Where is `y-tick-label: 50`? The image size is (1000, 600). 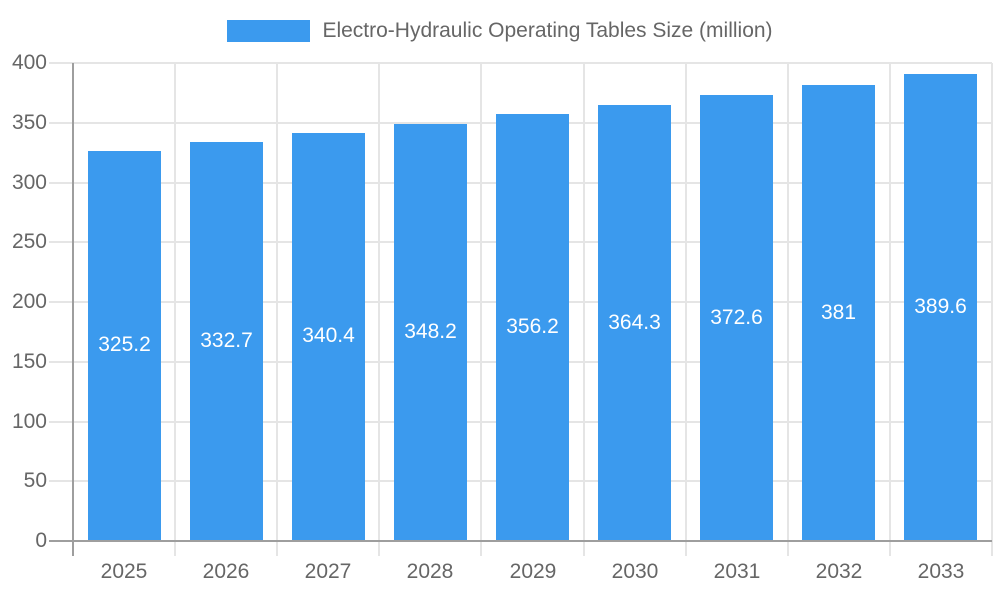 y-tick-label: 50 is located at coordinates (35, 480).